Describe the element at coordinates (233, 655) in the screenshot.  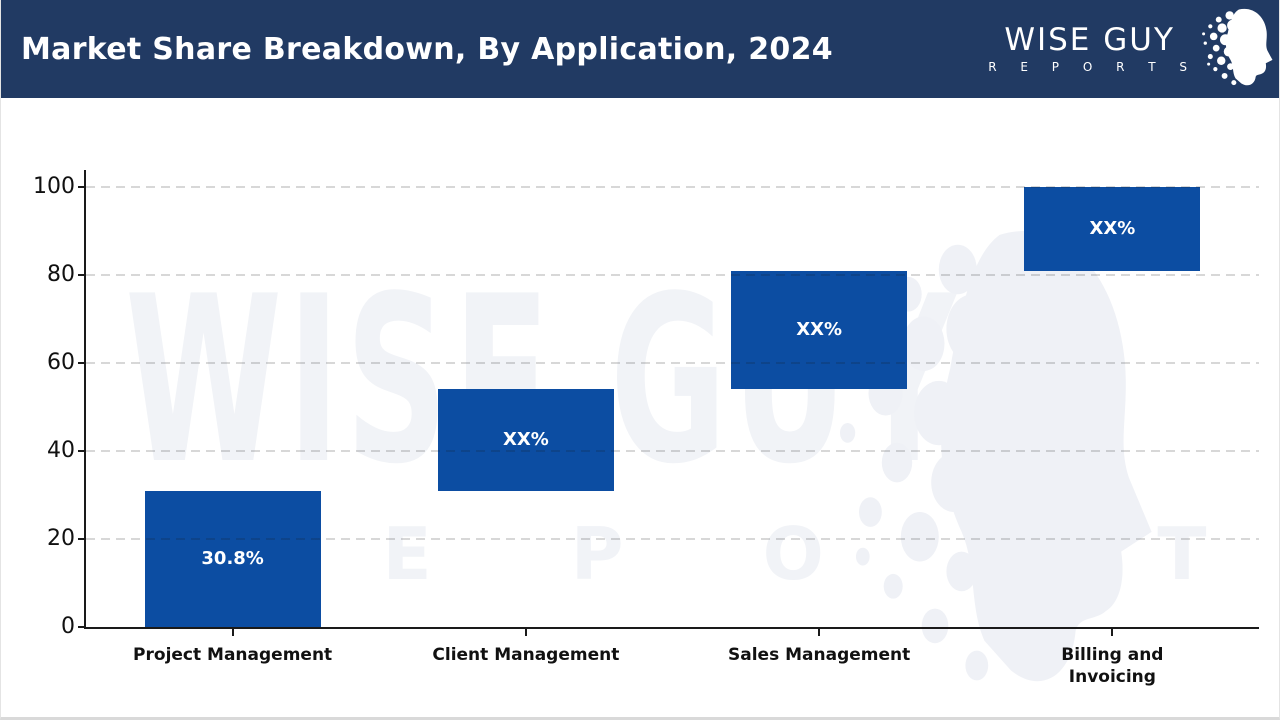
I see `x-tick-label: Project Management` at that location.